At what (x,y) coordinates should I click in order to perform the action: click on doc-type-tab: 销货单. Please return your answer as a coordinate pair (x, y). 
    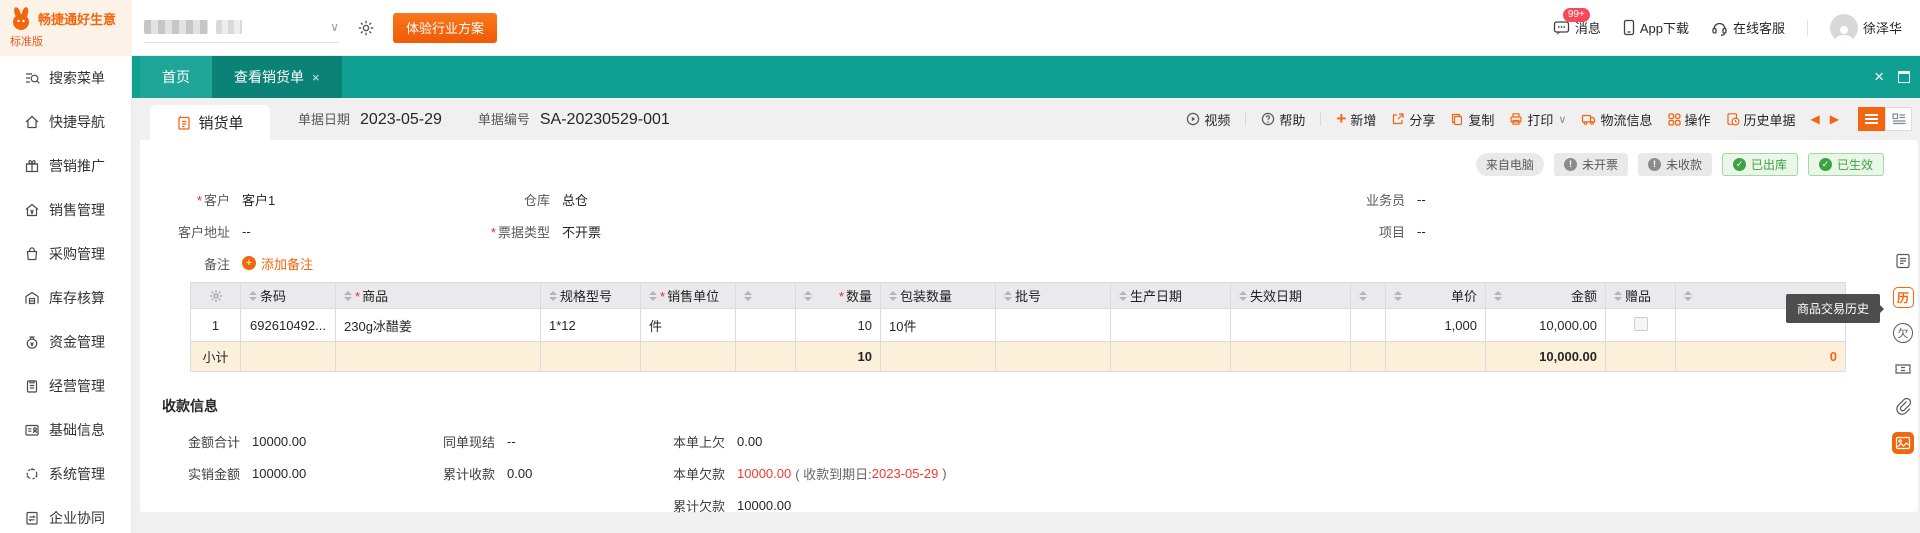
    Looking at the image, I should click on (210, 122).